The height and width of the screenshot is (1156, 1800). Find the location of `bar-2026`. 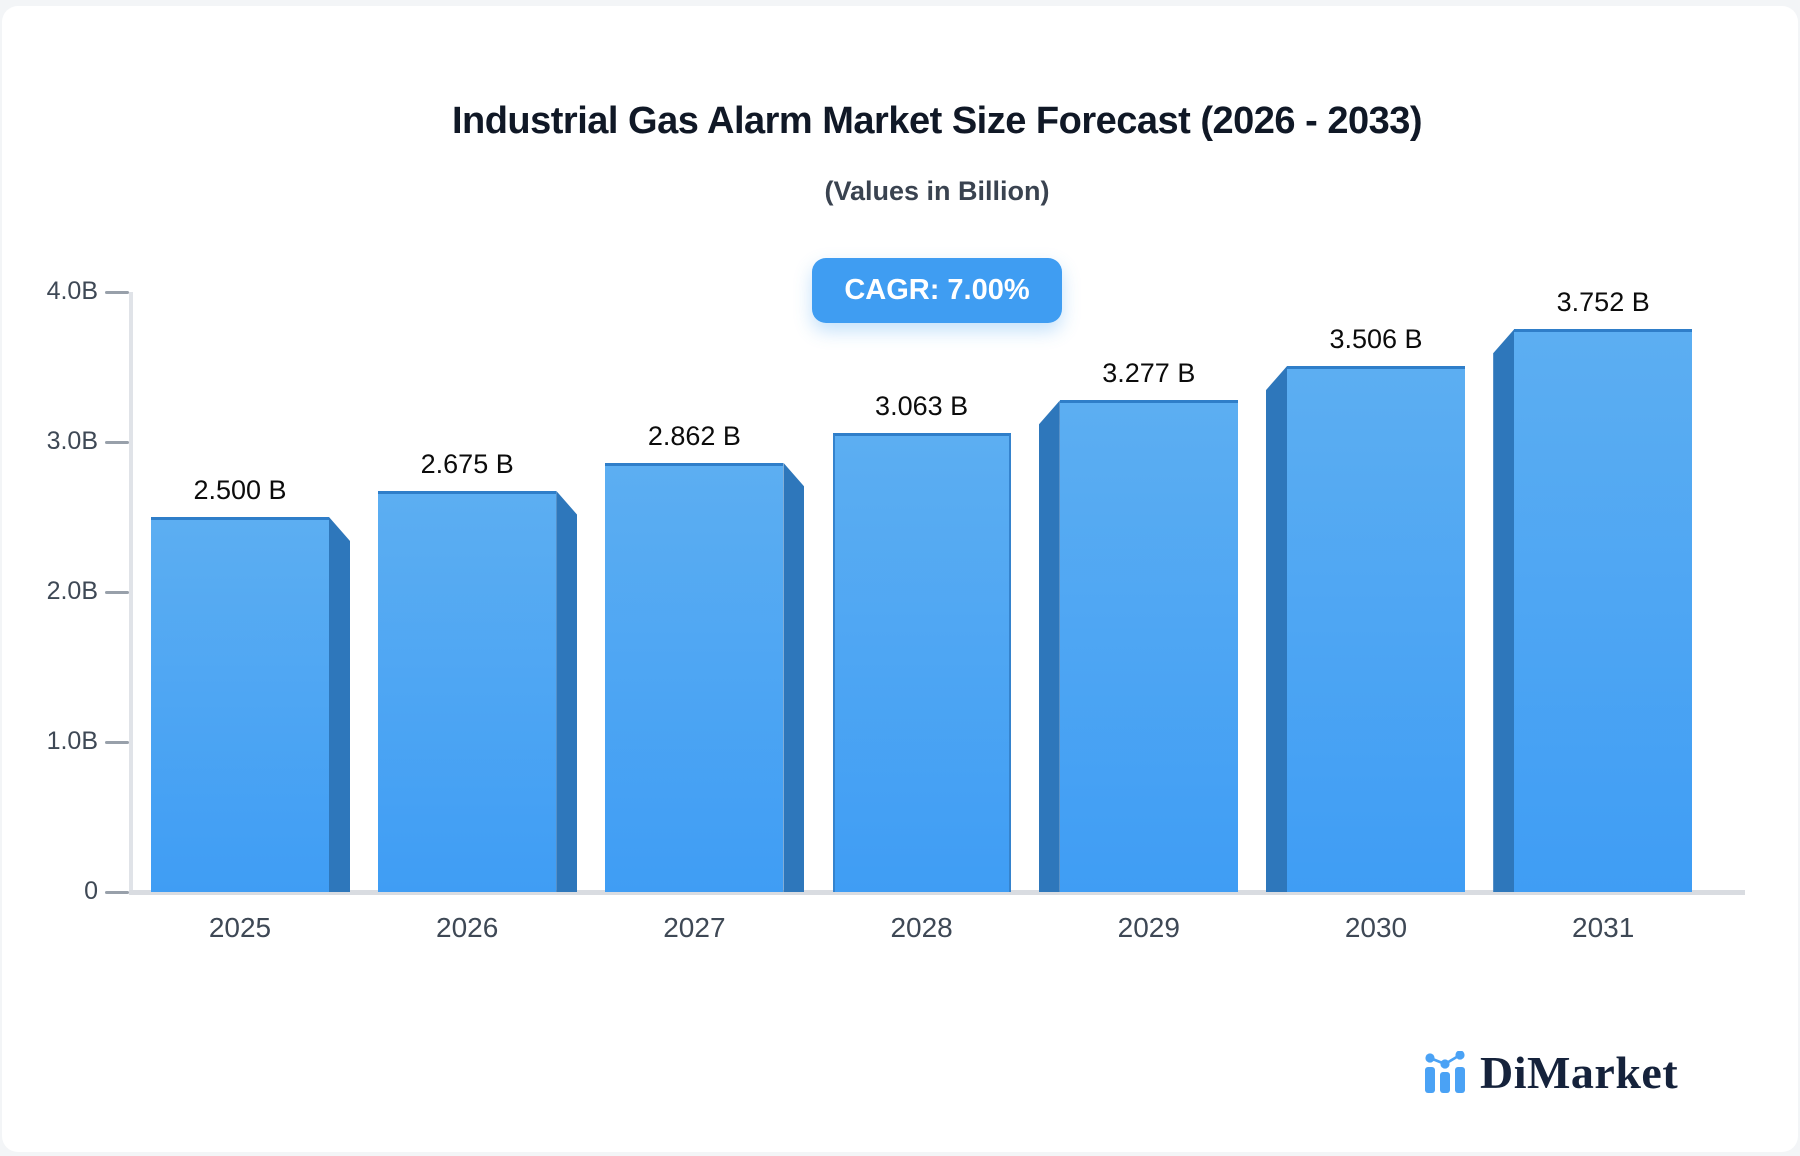

bar-2026 is located at coordinates (467, 691).